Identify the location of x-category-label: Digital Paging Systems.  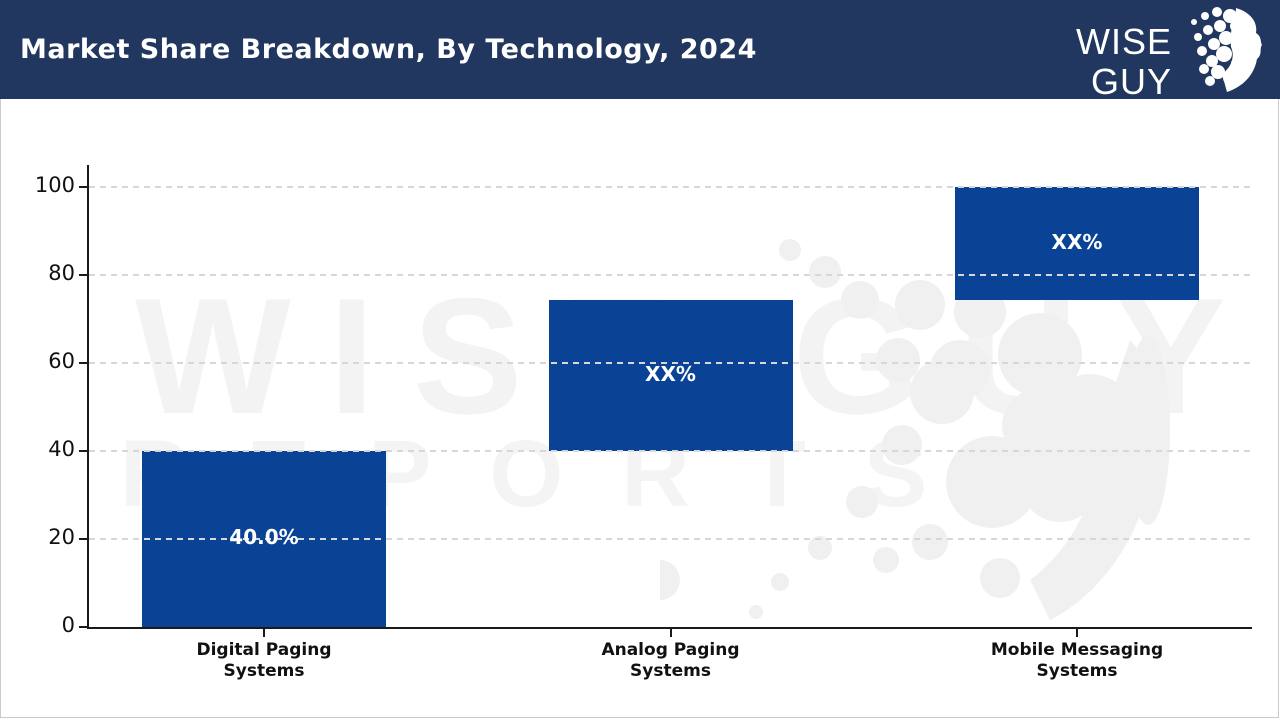
(264, 661).